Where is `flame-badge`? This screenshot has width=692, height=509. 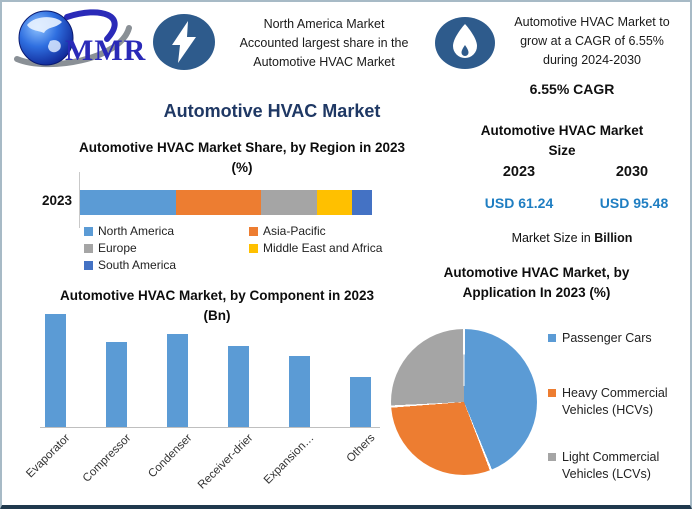
flame-badge is located at coordinates (465, 45).